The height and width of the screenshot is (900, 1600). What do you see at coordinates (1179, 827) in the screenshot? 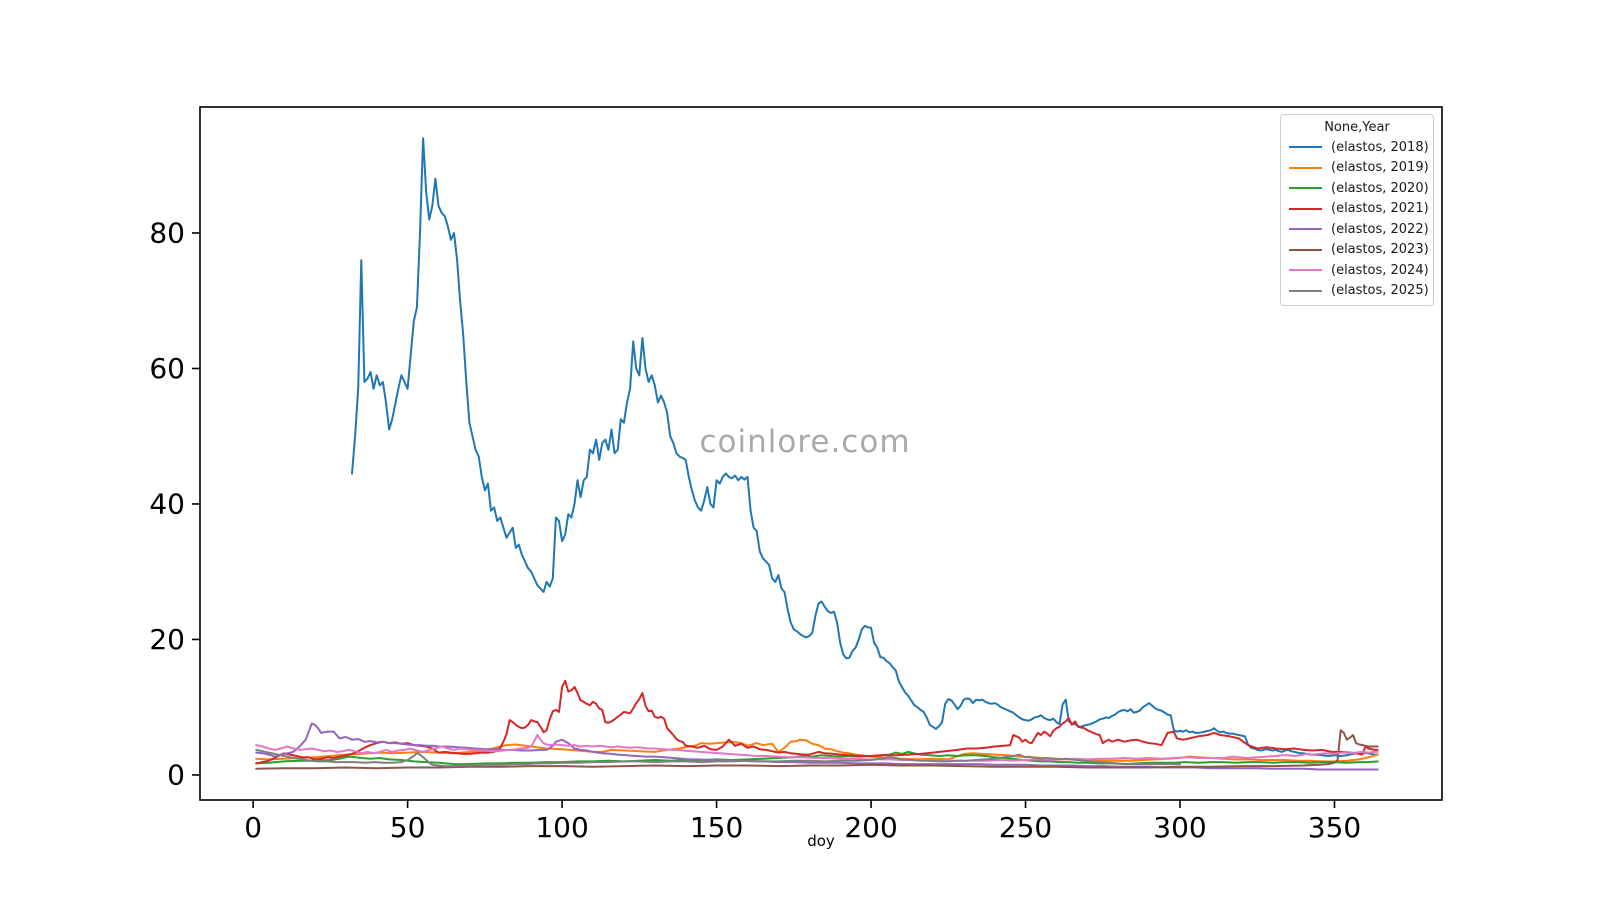
I see `x-tick-label: 300` at bounding box center [1179, 827].